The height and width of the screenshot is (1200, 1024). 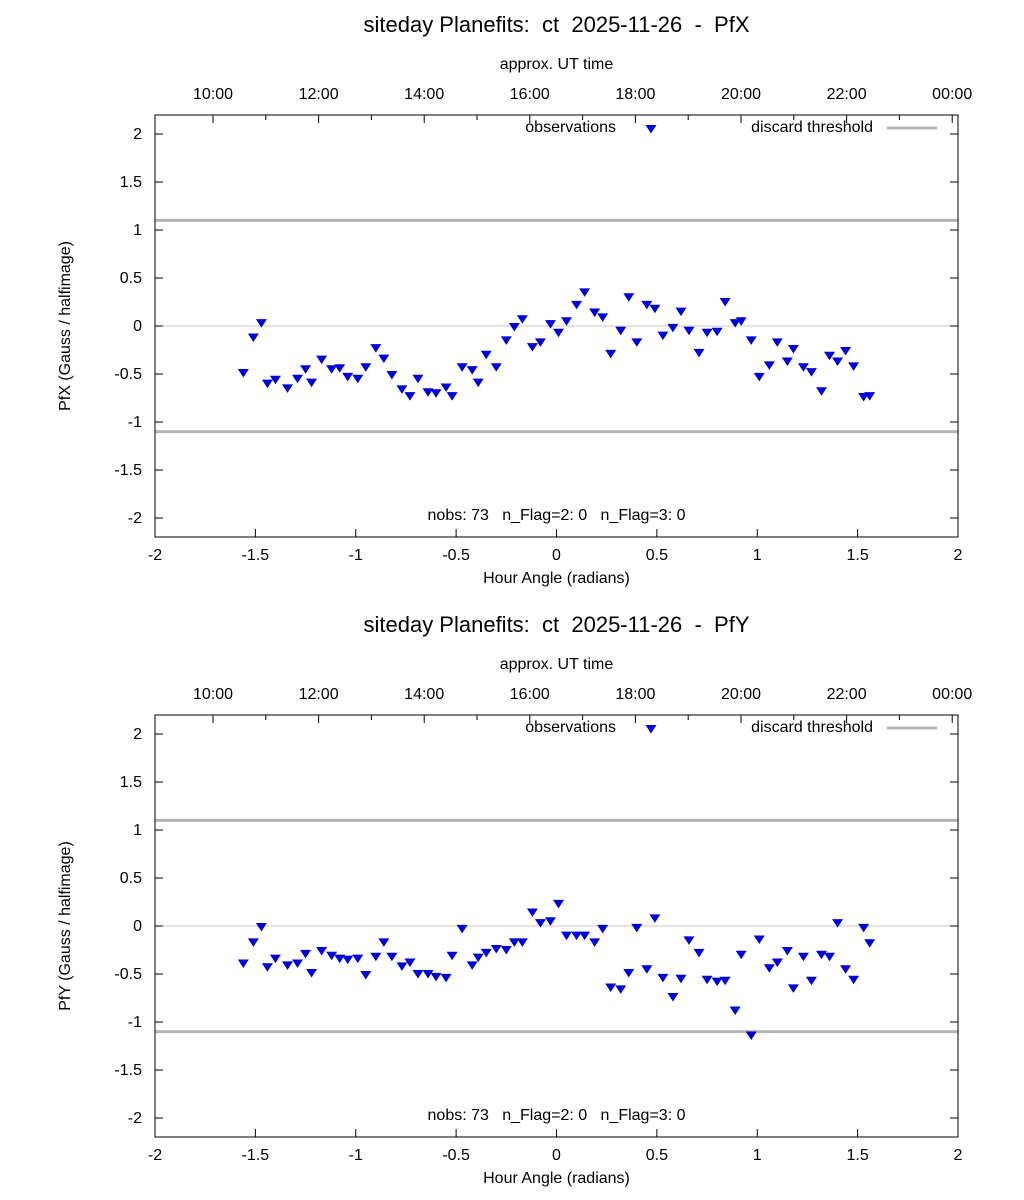 I want to click on x2-tick-label: 16:00, so click(x=530, y=94).